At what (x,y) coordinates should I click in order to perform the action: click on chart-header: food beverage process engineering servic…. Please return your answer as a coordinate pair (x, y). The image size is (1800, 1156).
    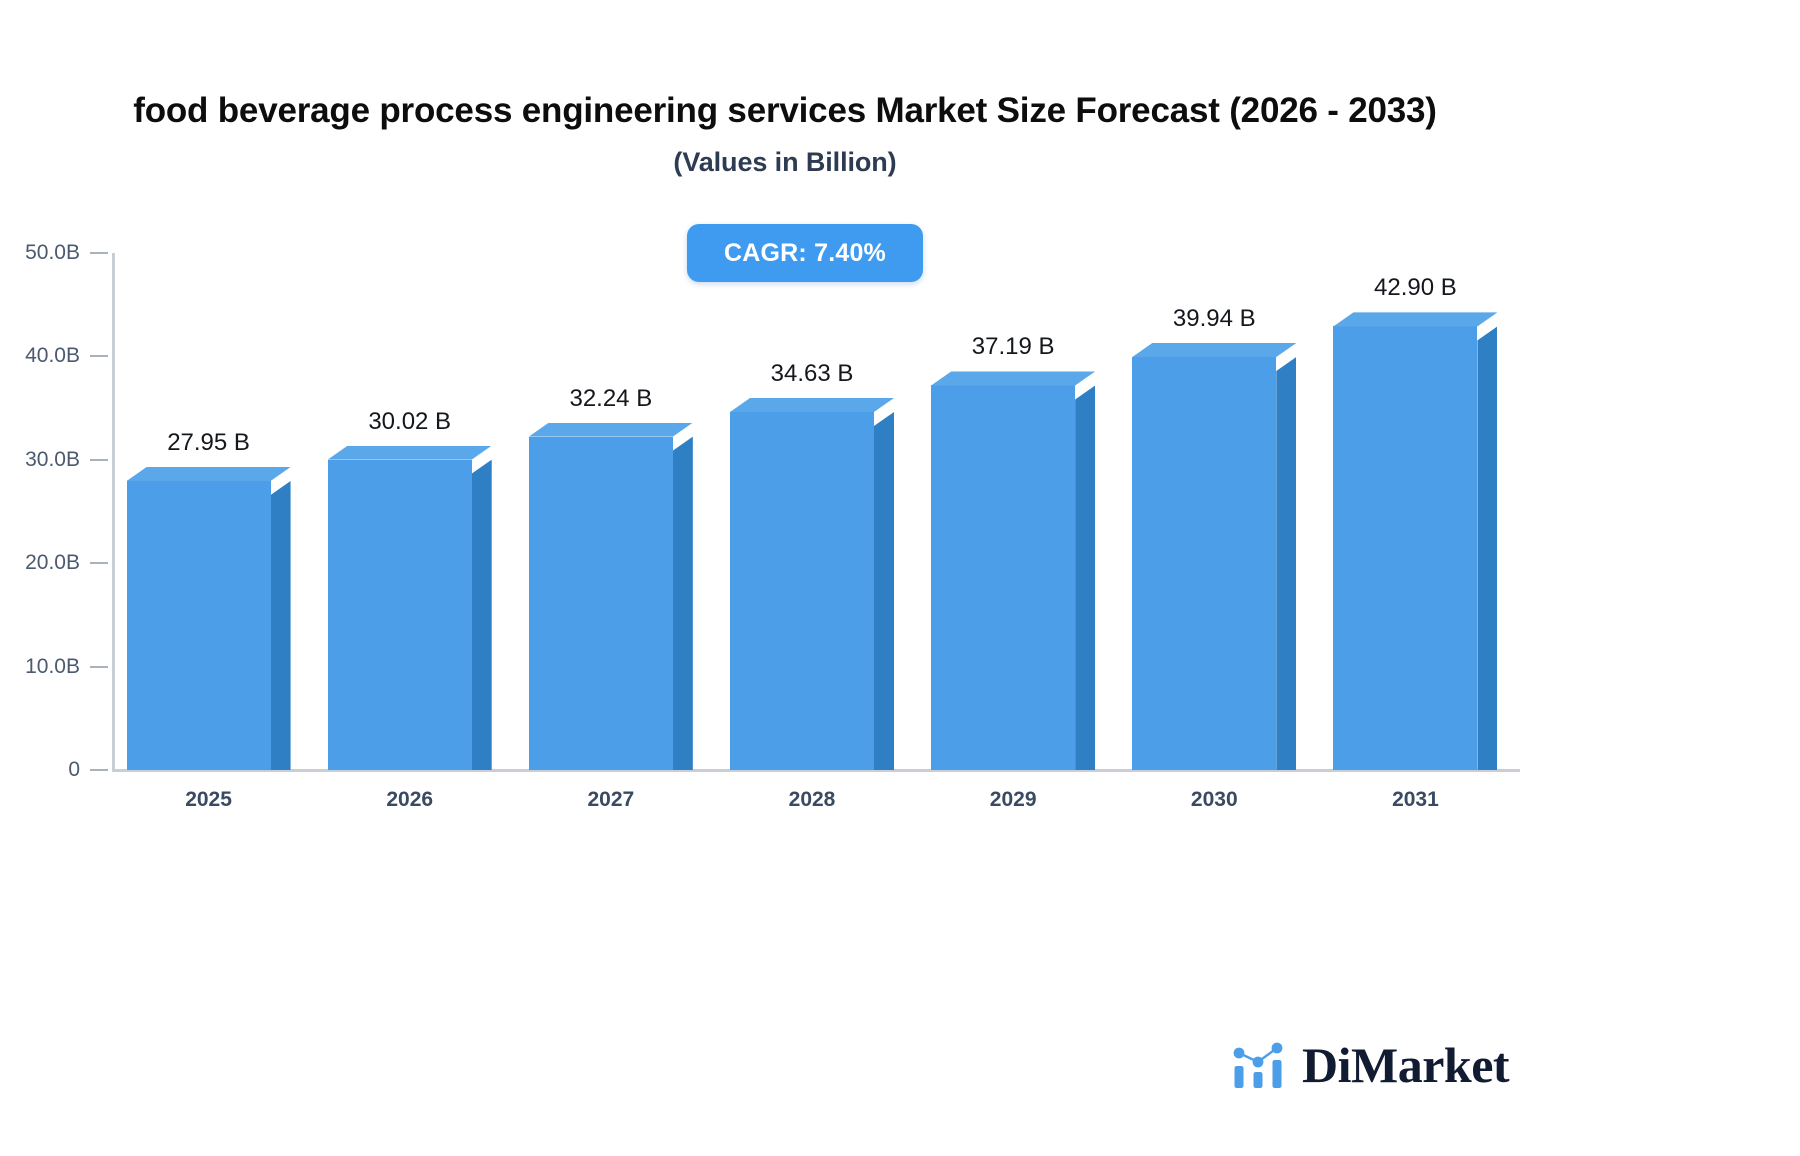
    Looking at the image, I should click on (785, 134).